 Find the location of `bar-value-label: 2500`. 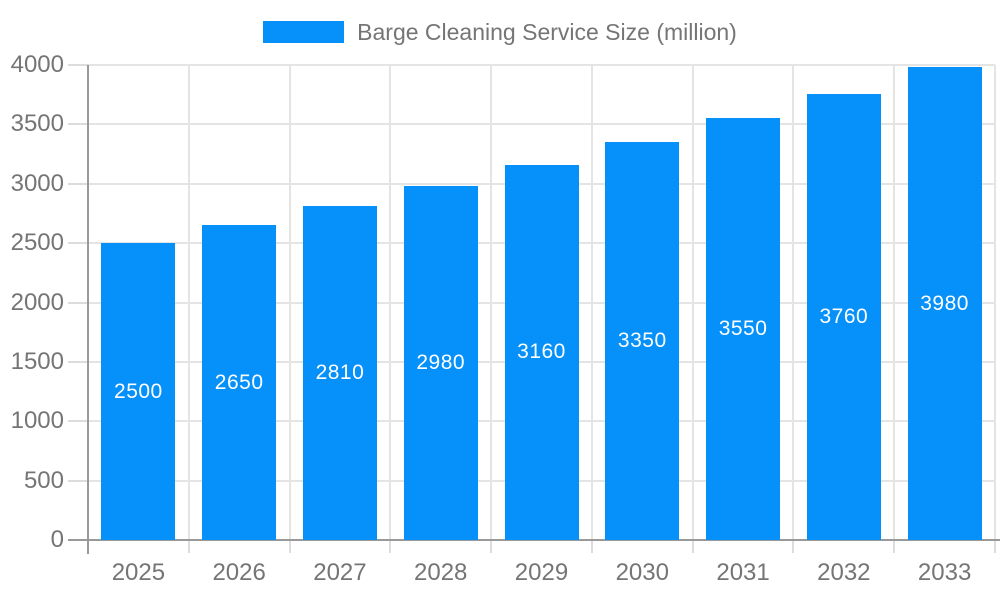

bar-value-label: 2500 is located at coordinates (138, 391).